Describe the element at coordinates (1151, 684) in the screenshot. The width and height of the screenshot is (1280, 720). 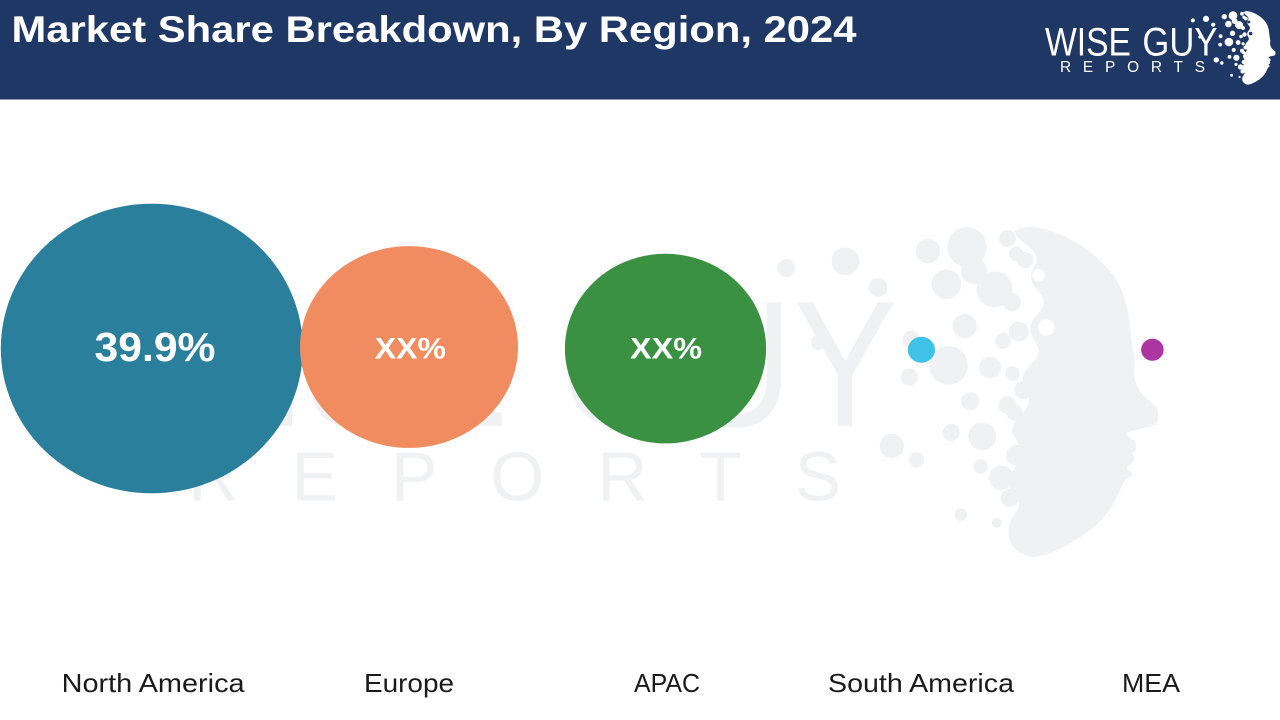
I see `svg-text: MEA` at that location.